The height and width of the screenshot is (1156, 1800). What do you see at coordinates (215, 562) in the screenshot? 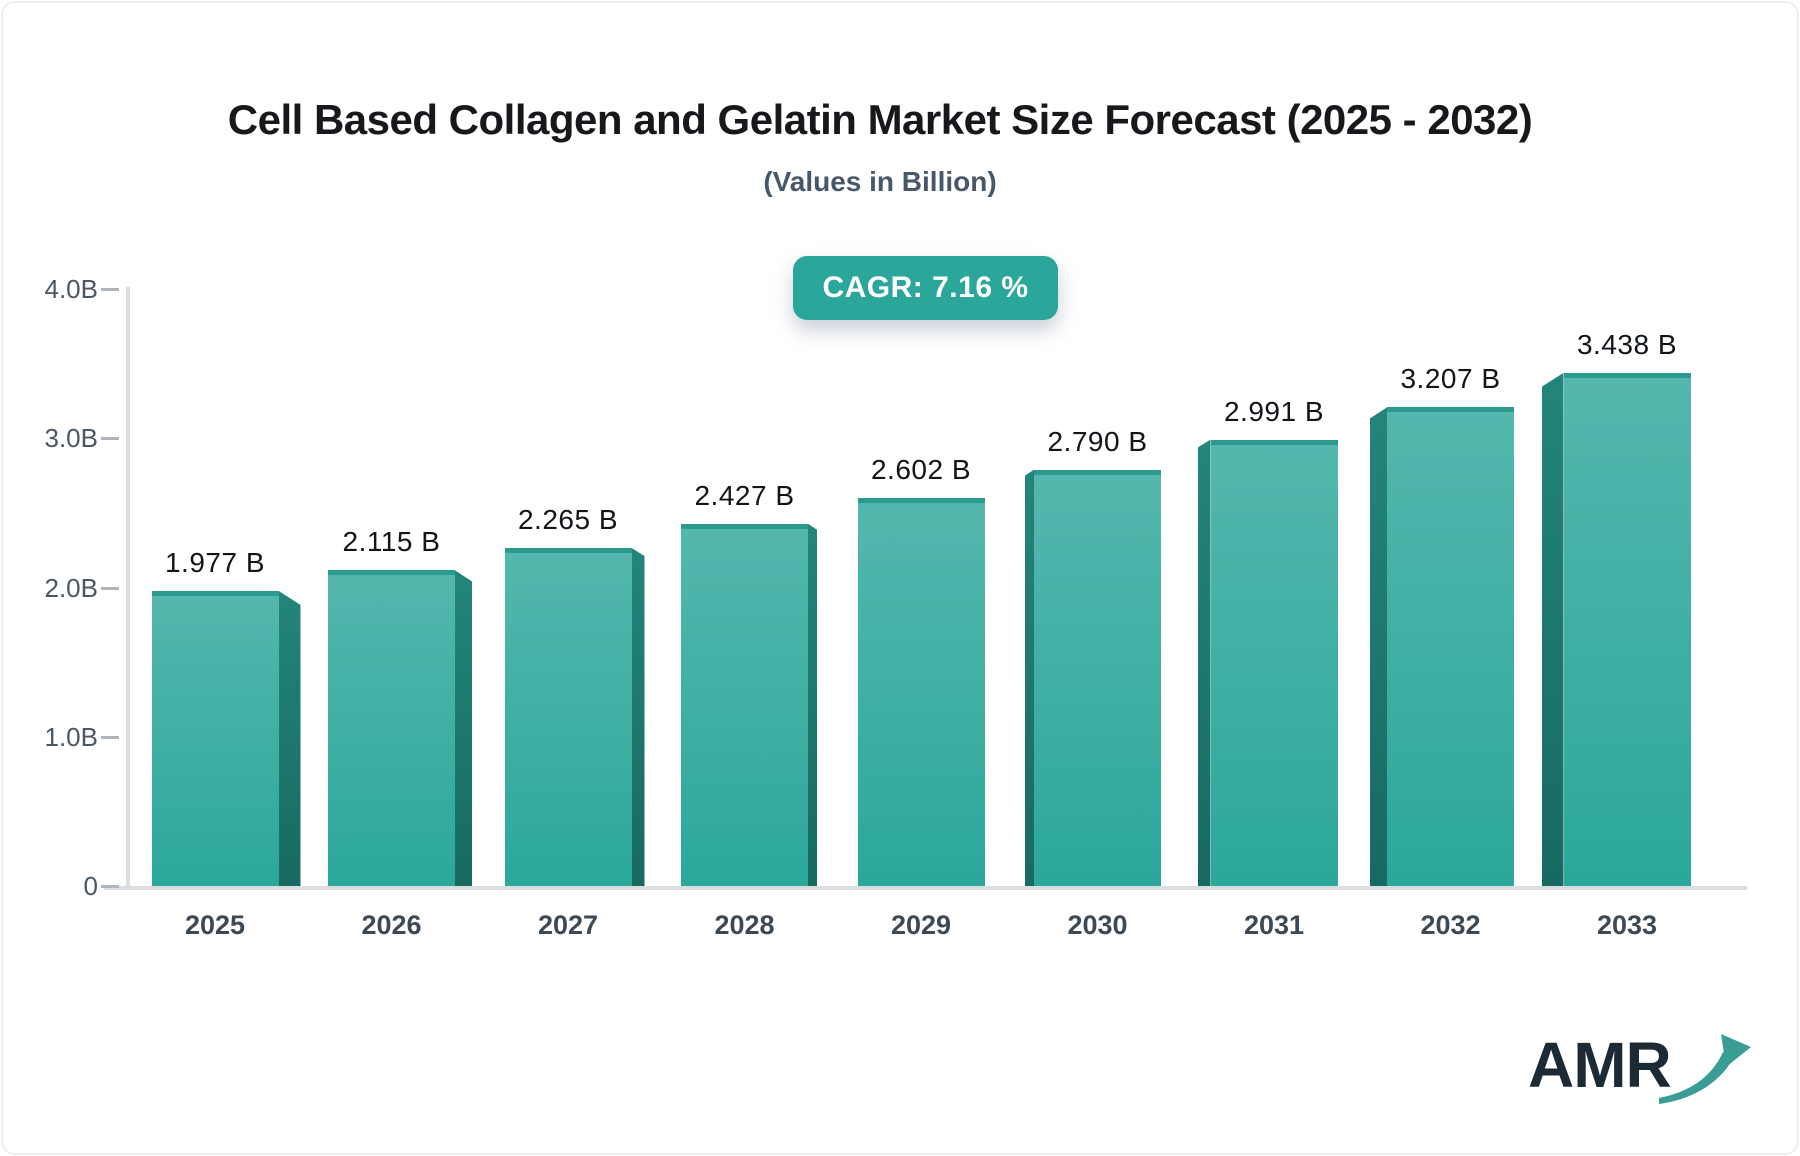
I see `bar-value-label: 1.977 B` at bounding box center [215, 562].